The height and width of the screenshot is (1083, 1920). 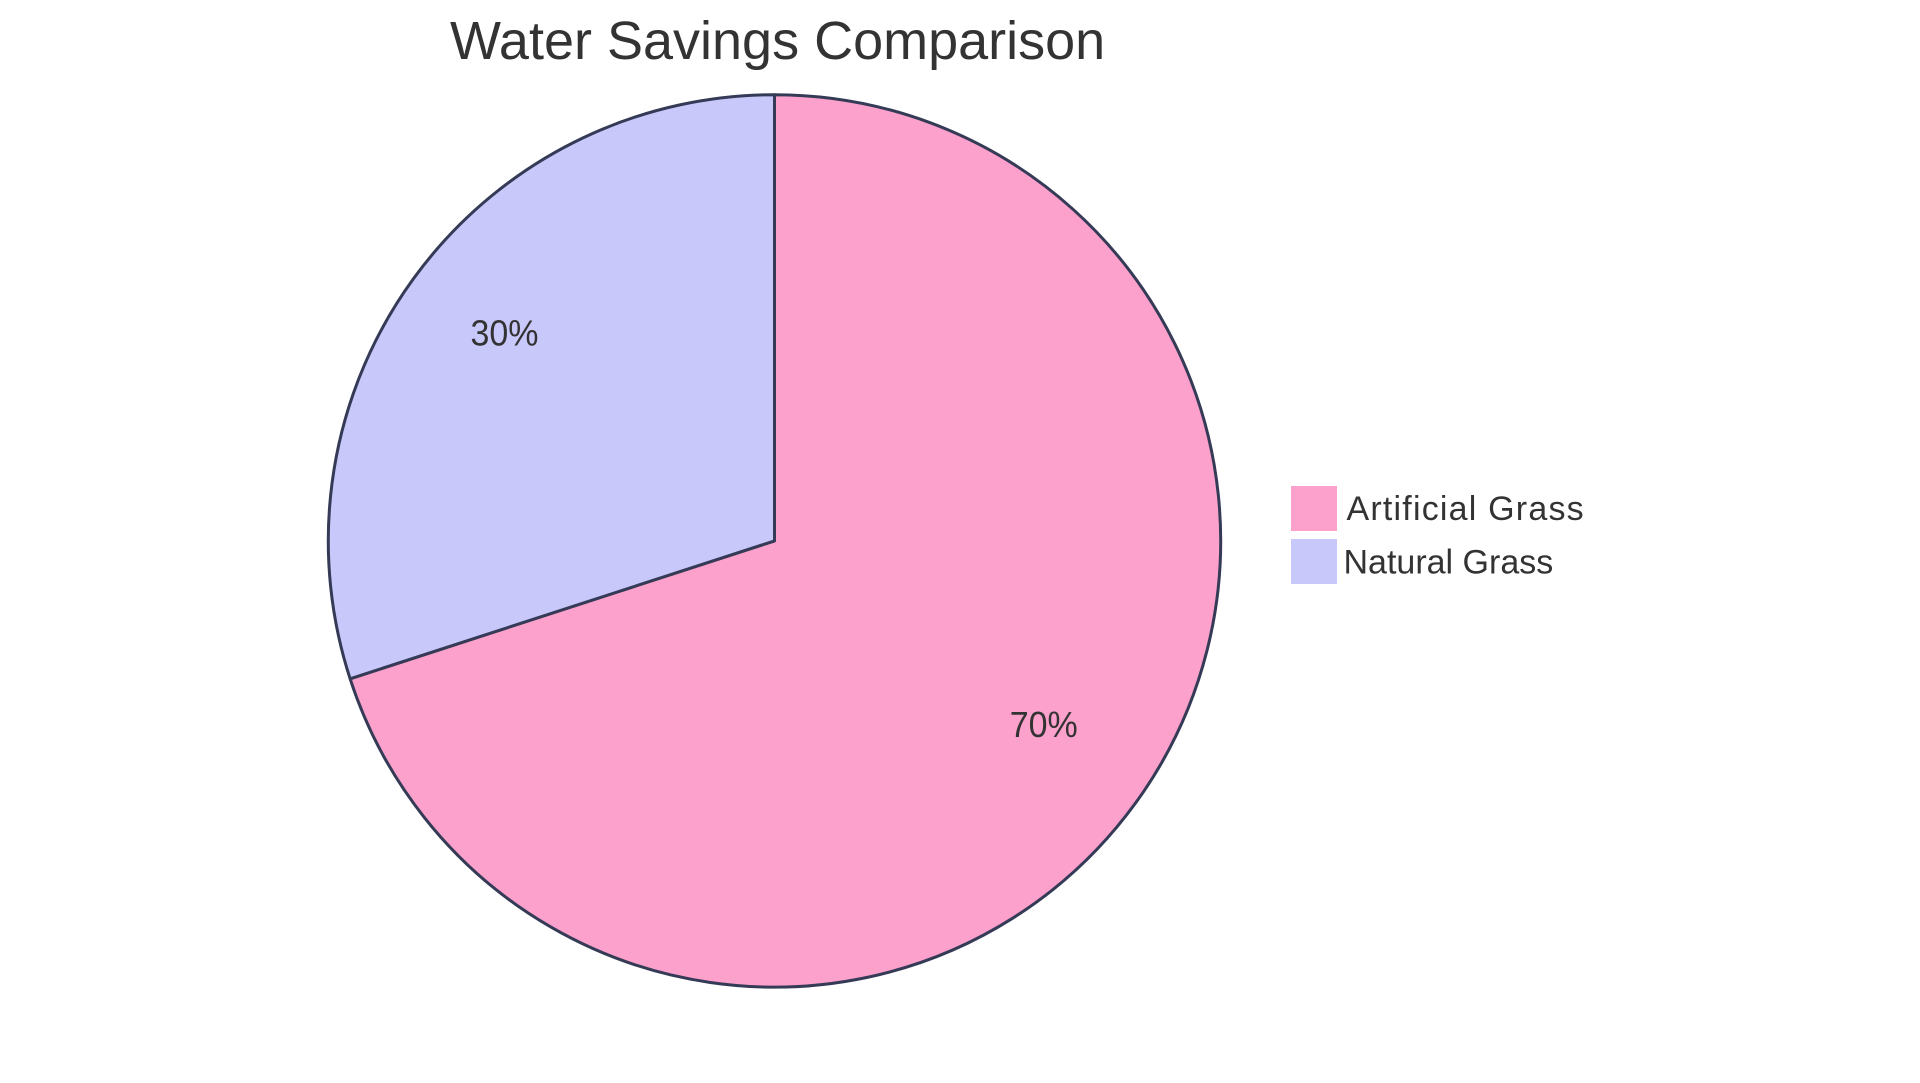 What do you see at coordinates (505, 333) in the screenshot?
I see `svg-text: 30%` at bounding box center [505, 333].